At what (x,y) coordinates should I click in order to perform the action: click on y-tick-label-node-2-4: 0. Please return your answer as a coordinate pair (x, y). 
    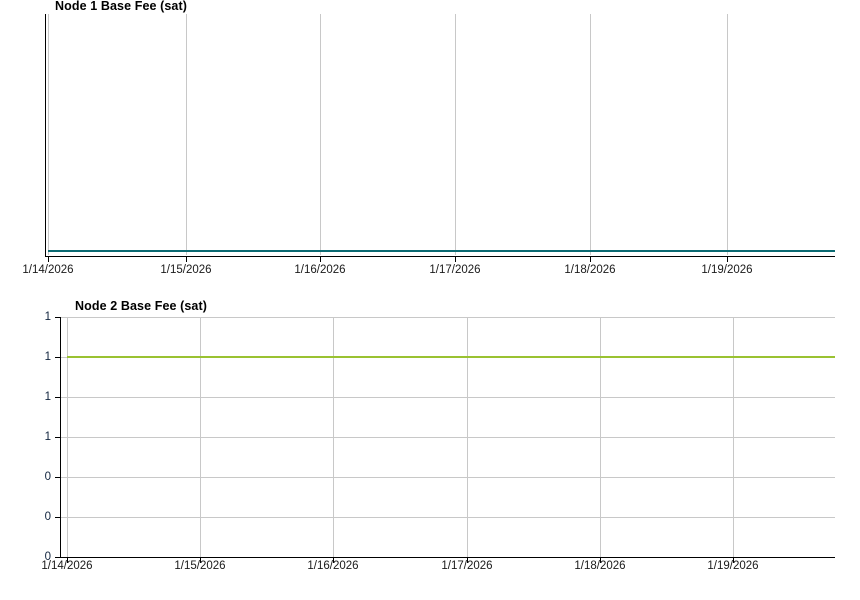
    Looking at the image, I should click on (47, 477).